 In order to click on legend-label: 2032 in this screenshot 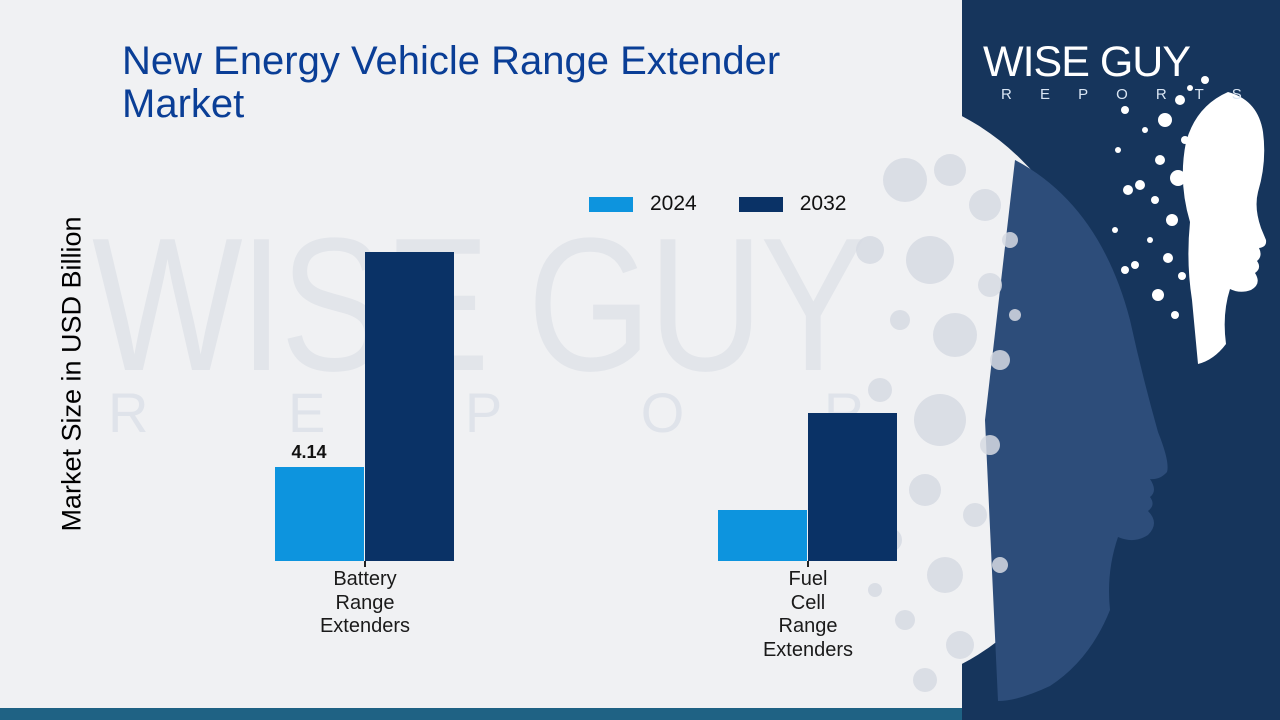, I will do `click(823, 203)`.